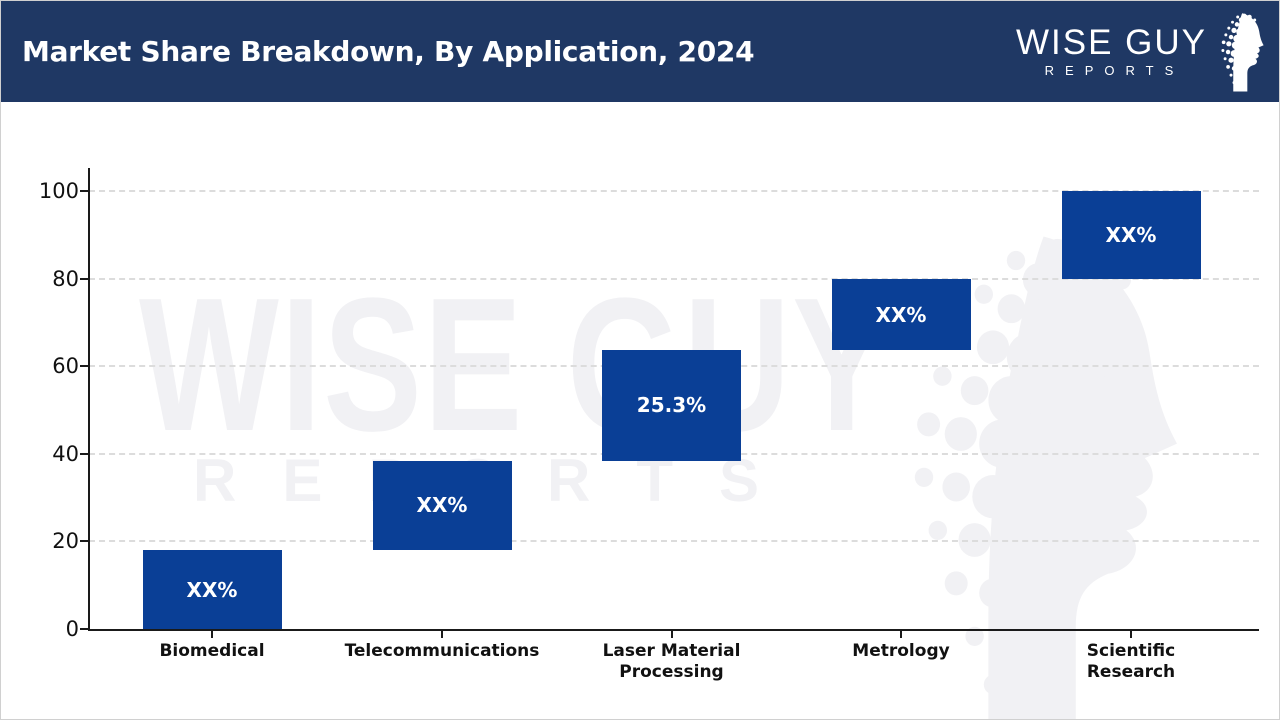  What do you see at coordinates (671, 672) in the screenshot?
I see `category-label-line: Processing` at bounding box center [671, 672].